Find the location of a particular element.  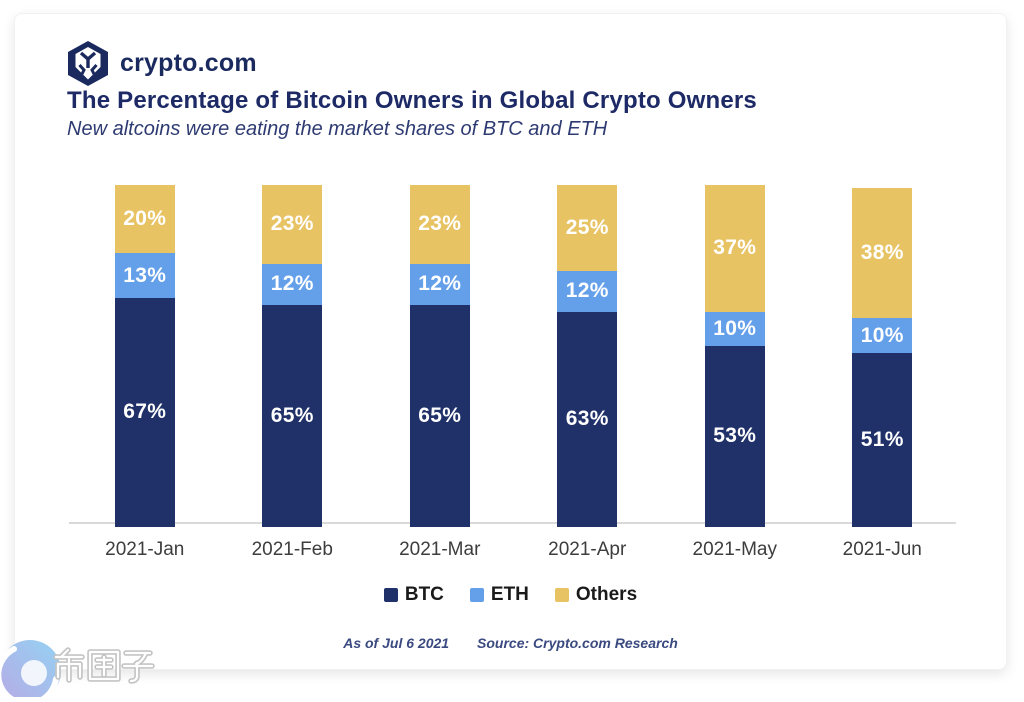

legend-item-eth: ETH is located at coordinates (499, 595).